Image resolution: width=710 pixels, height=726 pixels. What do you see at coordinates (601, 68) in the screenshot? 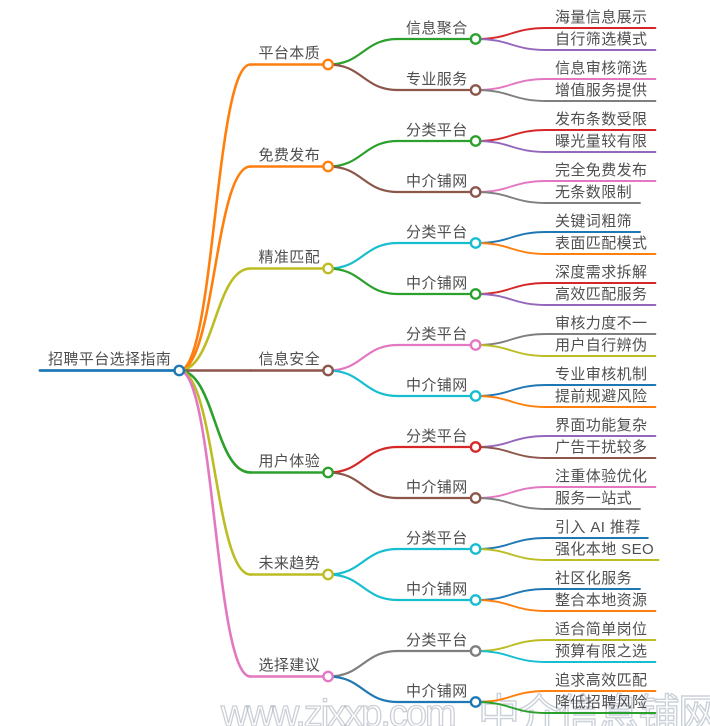
I see `node-label-root-0-1-0: 信息审核筛选` at bounding box center [601, 68].